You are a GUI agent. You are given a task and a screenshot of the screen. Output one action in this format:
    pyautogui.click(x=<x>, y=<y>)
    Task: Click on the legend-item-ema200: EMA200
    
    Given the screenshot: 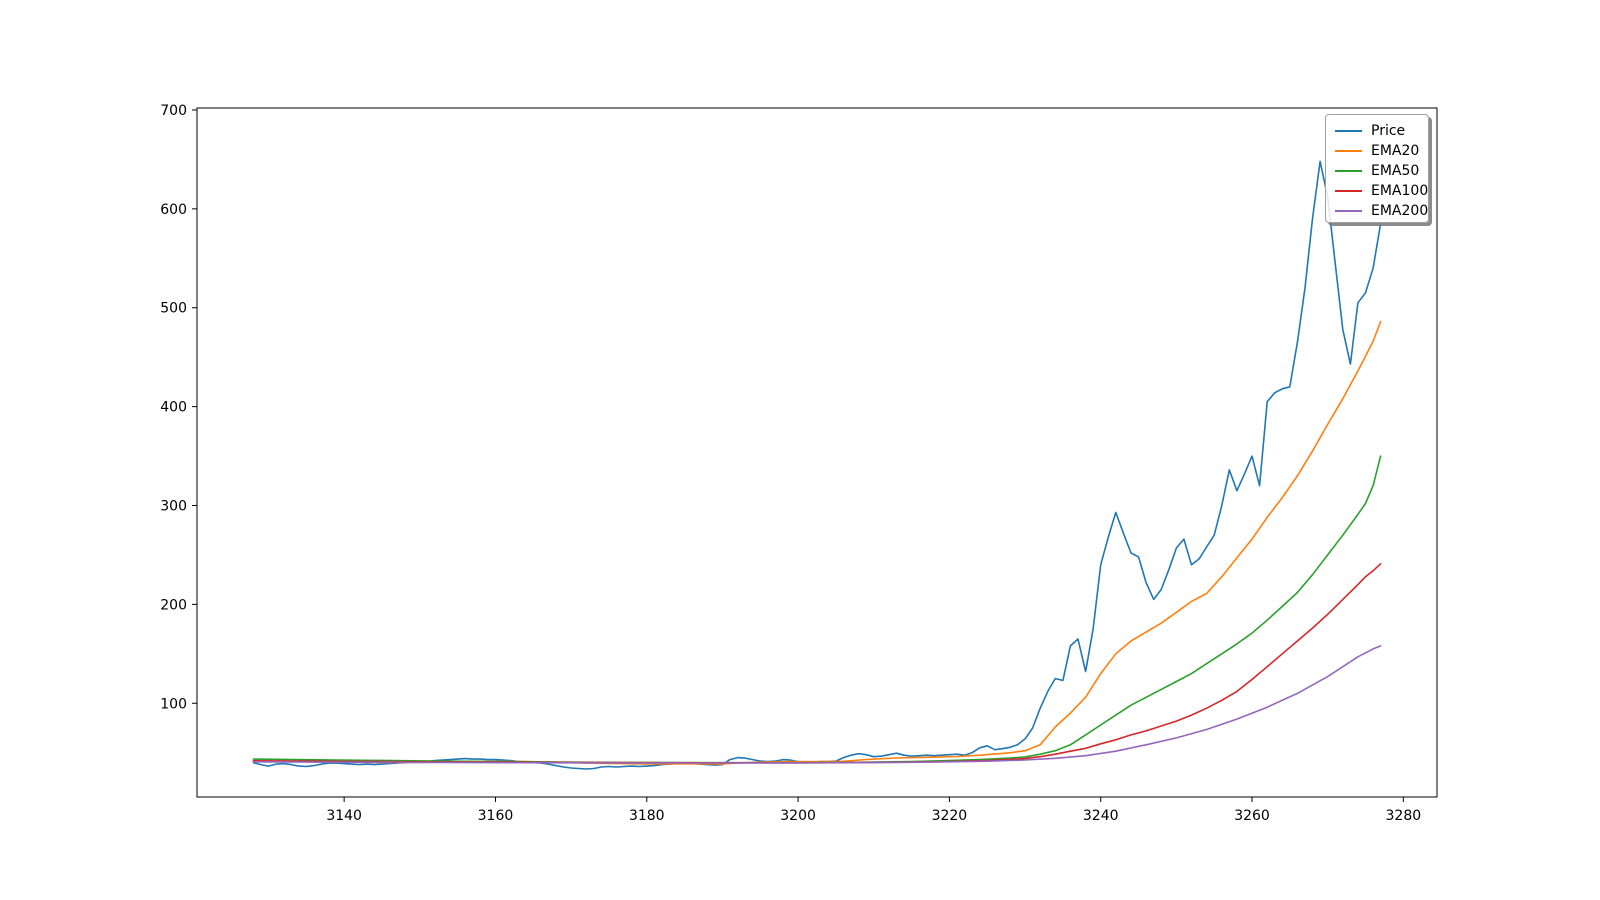 What is the action you would take?
    pyautogui.click(x=1381, y=211)
    